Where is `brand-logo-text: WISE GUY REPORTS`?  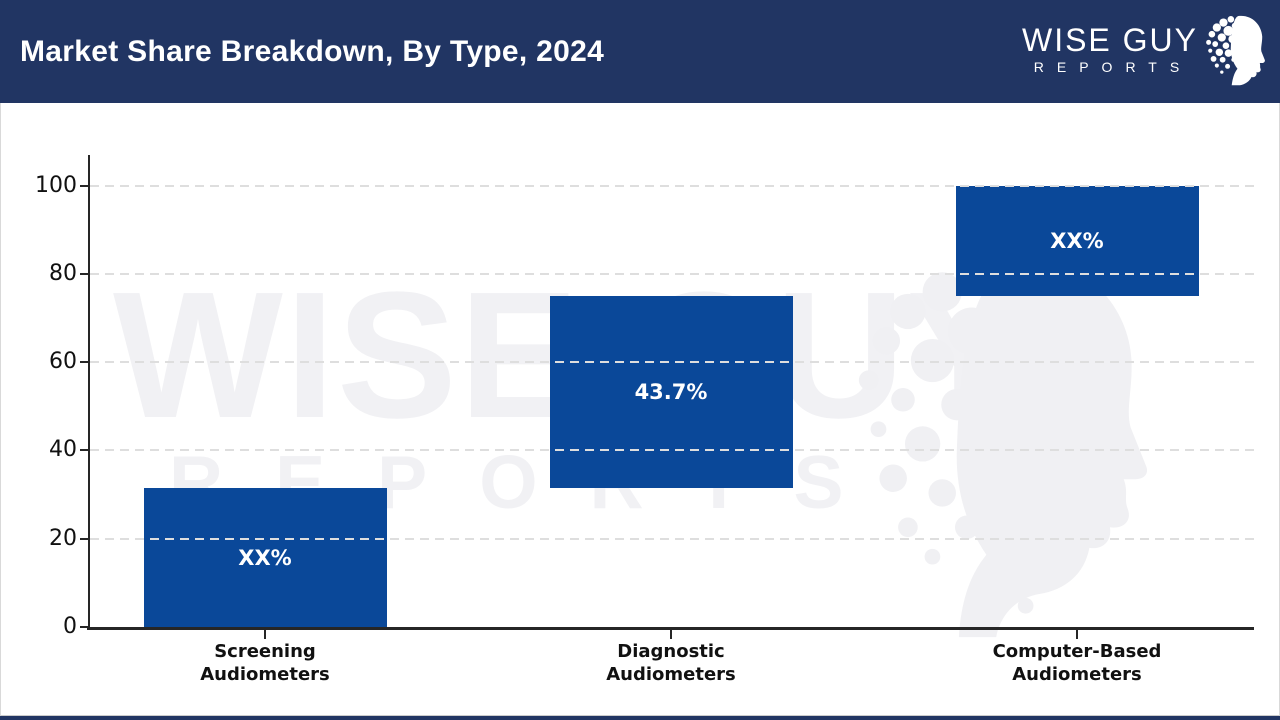 brand-logo-text: WISE GUY REPORTS is located at coordinates (1110, 49).